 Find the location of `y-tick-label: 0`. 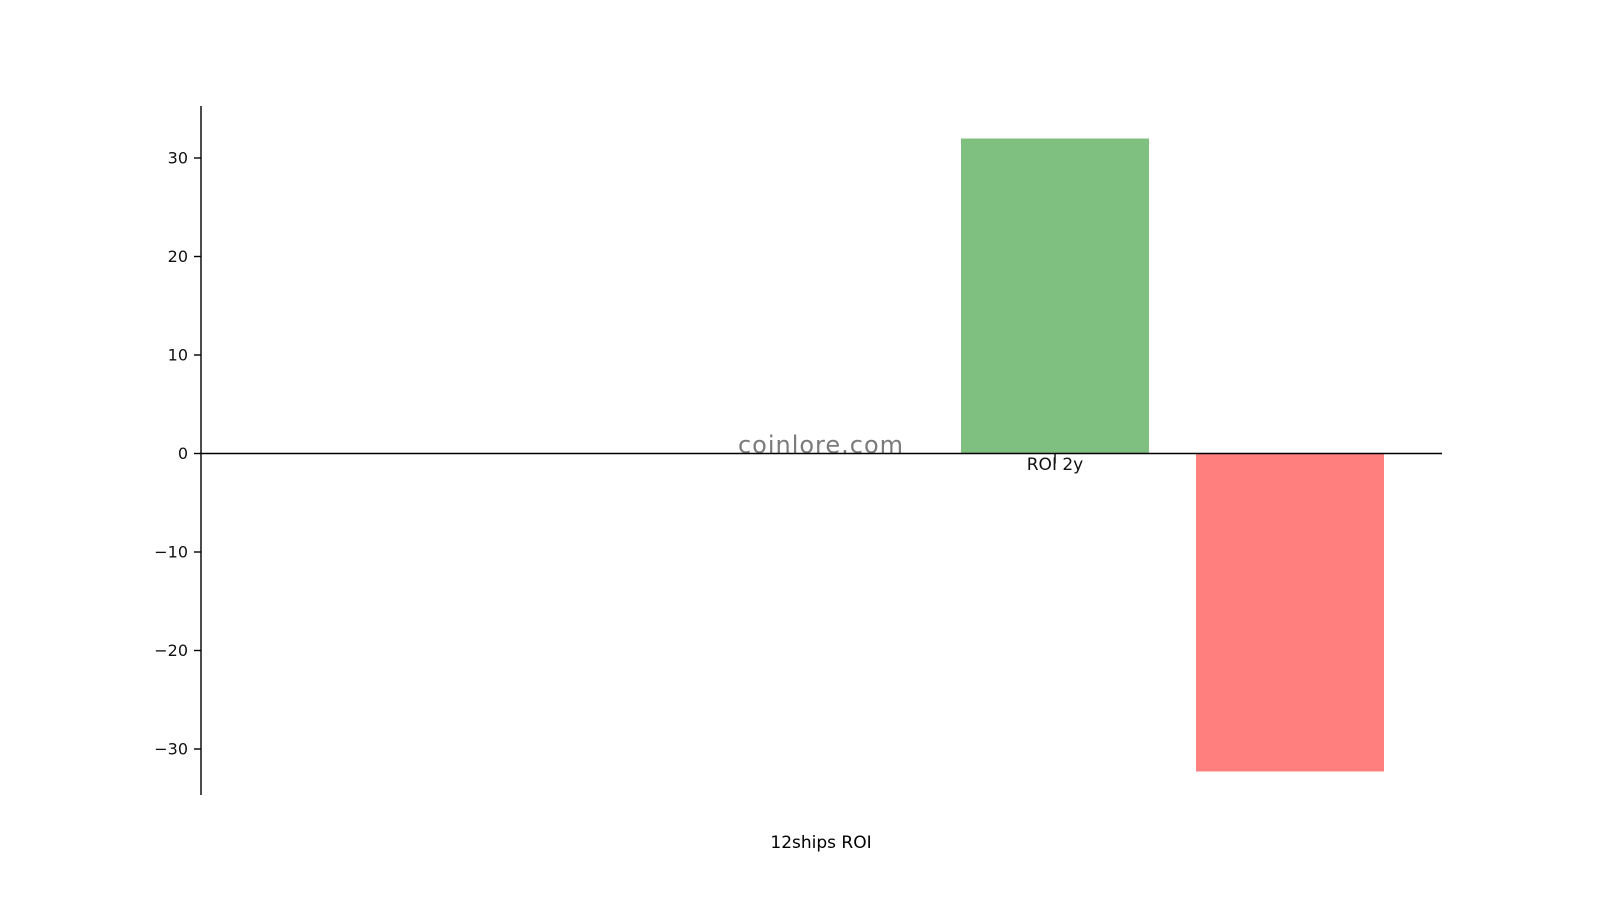

y-tick-label: 0 is located at coordinates (183, 453).